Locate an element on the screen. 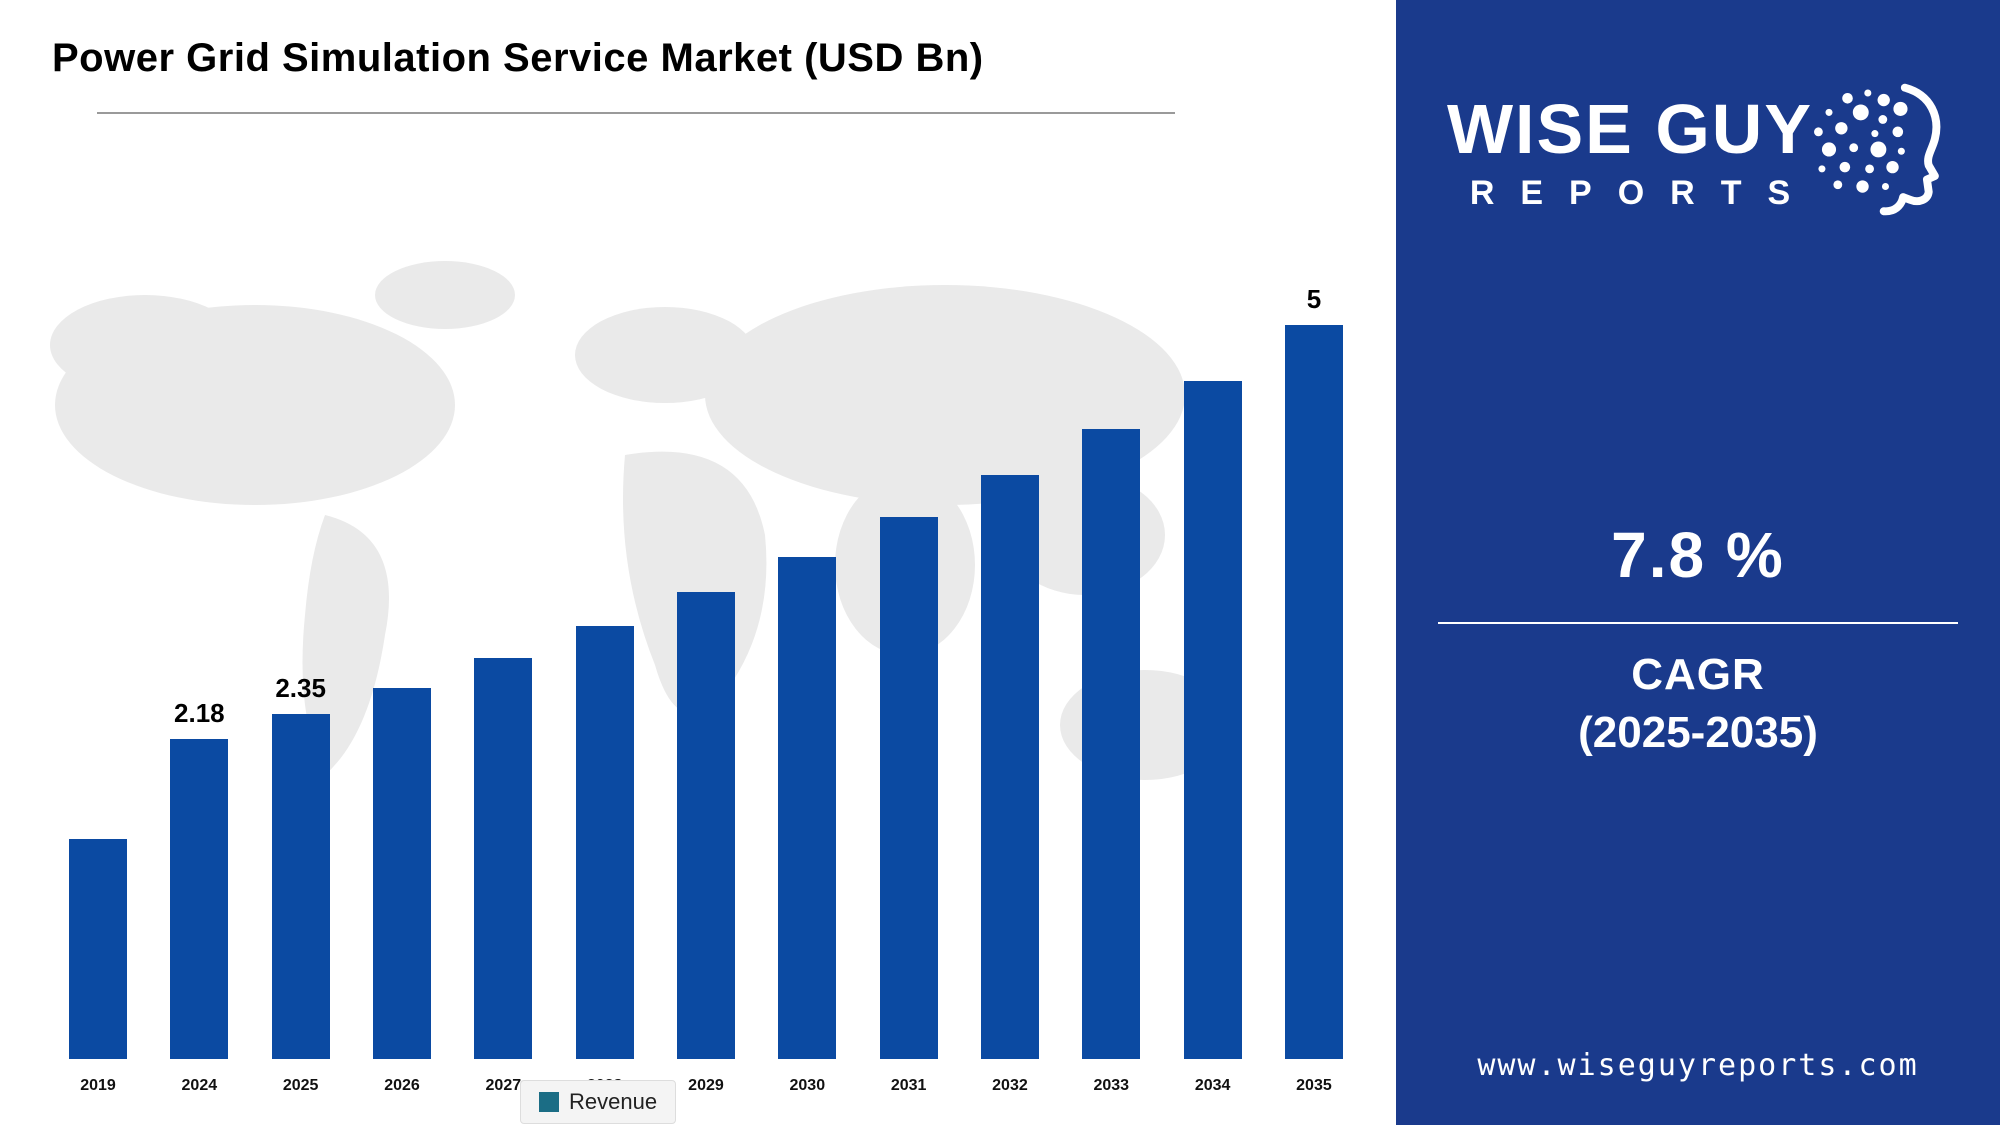 The image size is (2000, 1125). bar-group: 2026 is located at coordinates (402, 686).